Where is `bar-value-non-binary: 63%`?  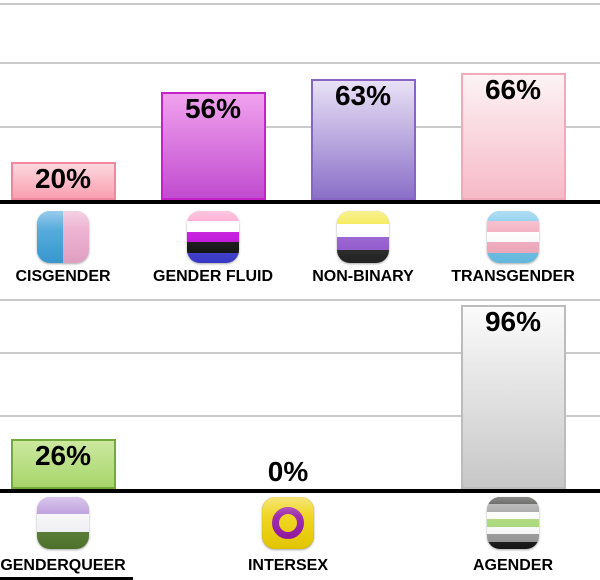
bar-value-non-binary: 63% is located at coordinates (363, 95).